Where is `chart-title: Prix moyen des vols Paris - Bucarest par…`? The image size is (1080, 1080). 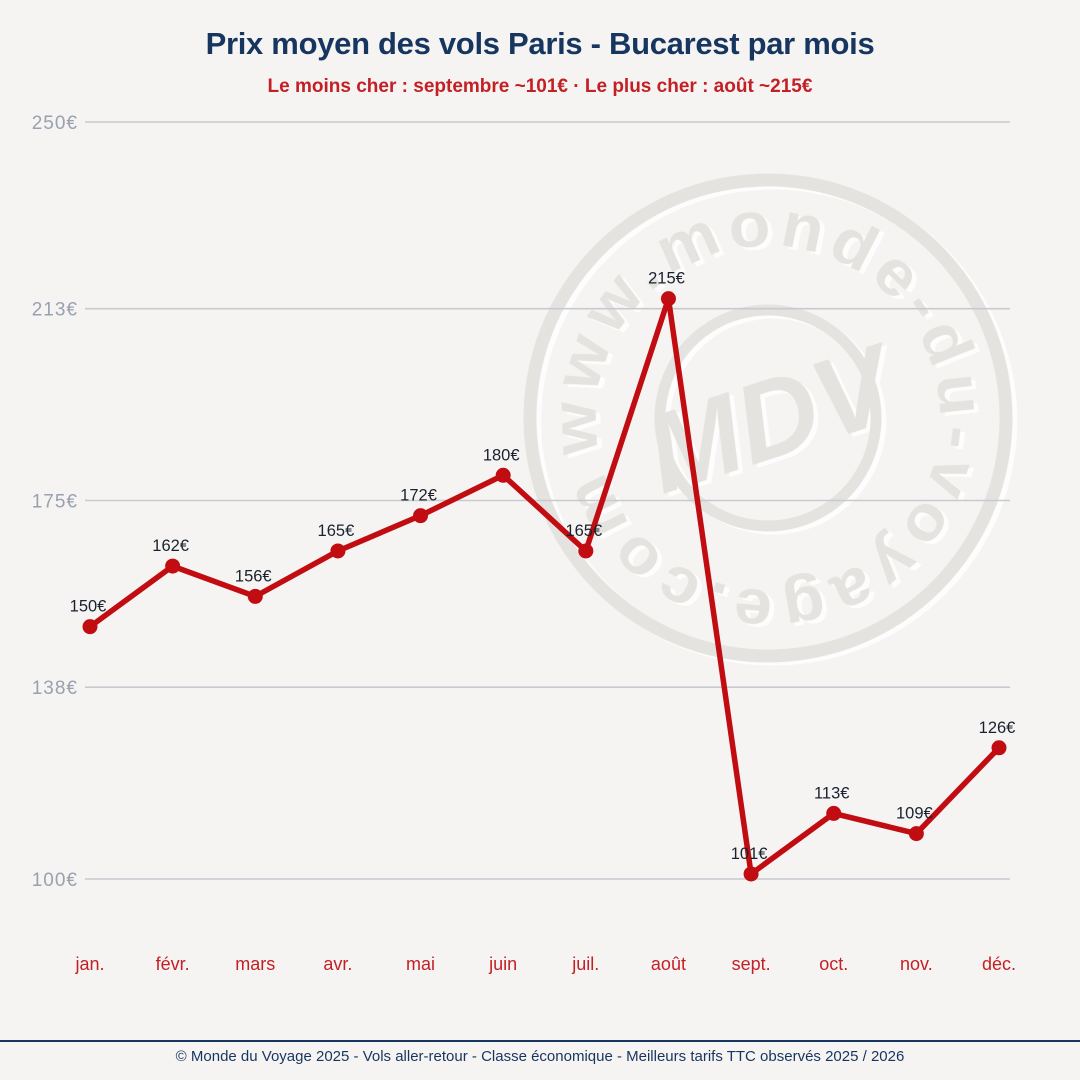 chart-title: Prix moyen des vols Paris - Bucarest par… is located at coordinates (540, 43).